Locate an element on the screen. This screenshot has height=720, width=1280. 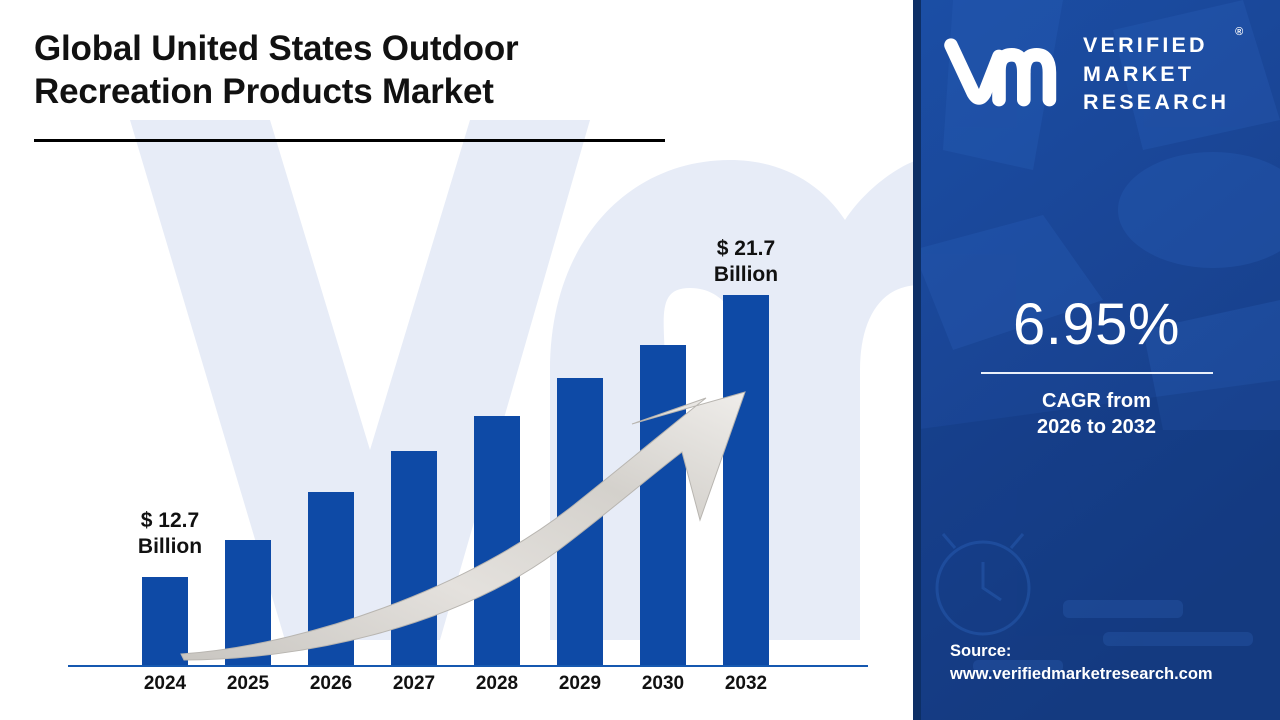
panel-left-edge is located at coordinates (917, 360).